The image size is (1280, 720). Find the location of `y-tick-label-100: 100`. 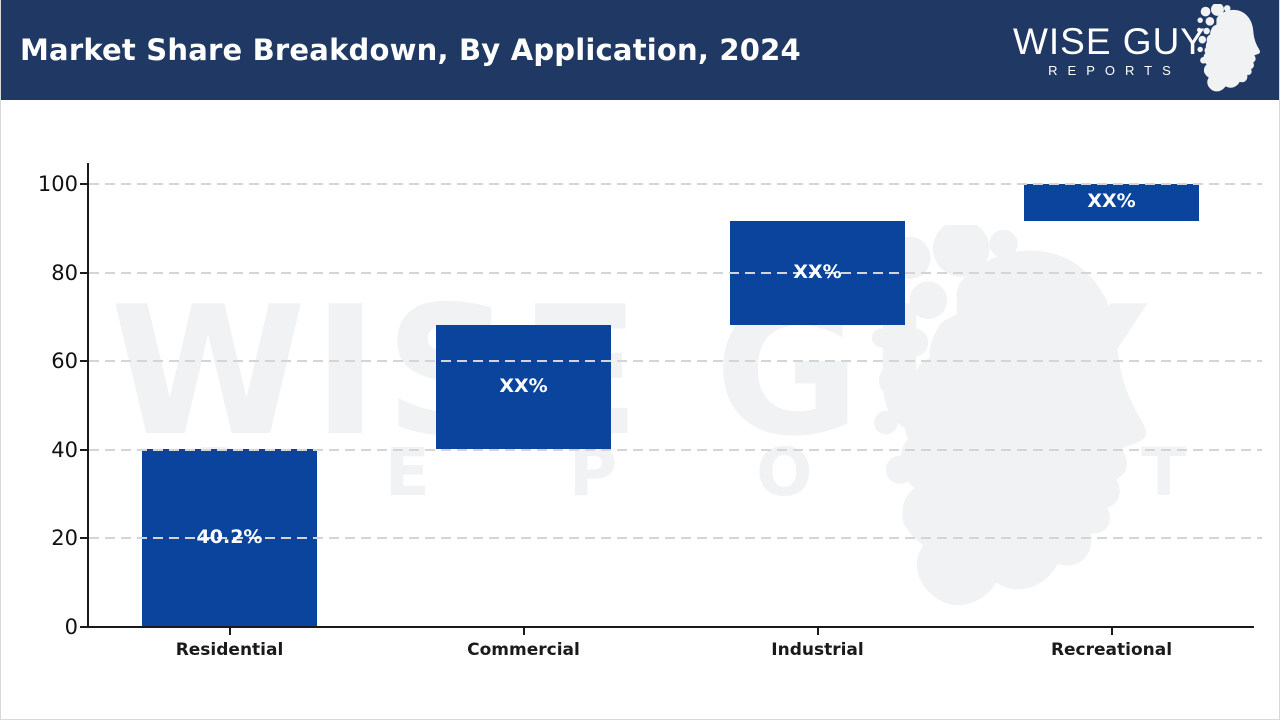

y-tick-label-100: 100 is located at coordinates (57, 184).